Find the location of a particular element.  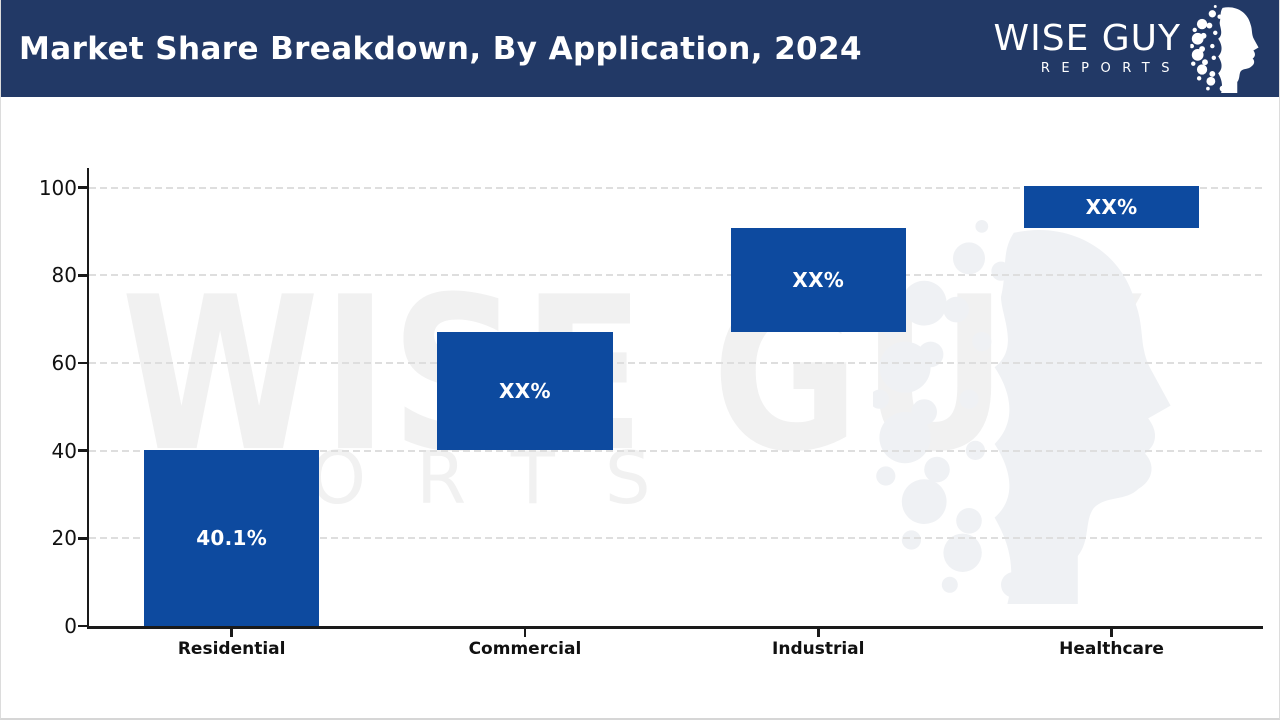

category-label-residential: Residential is located at coordinates (231, 649).